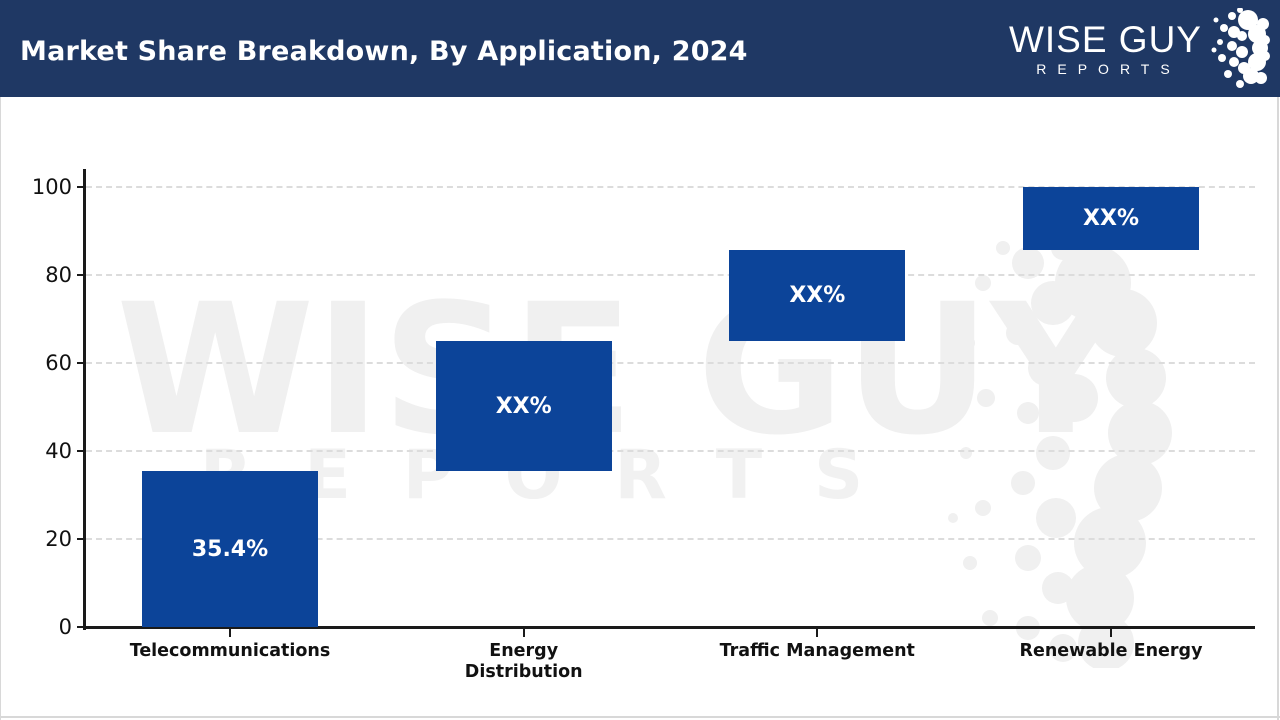  I want to click on x-axis-label: Renewable Energy, so click(1111, 651).